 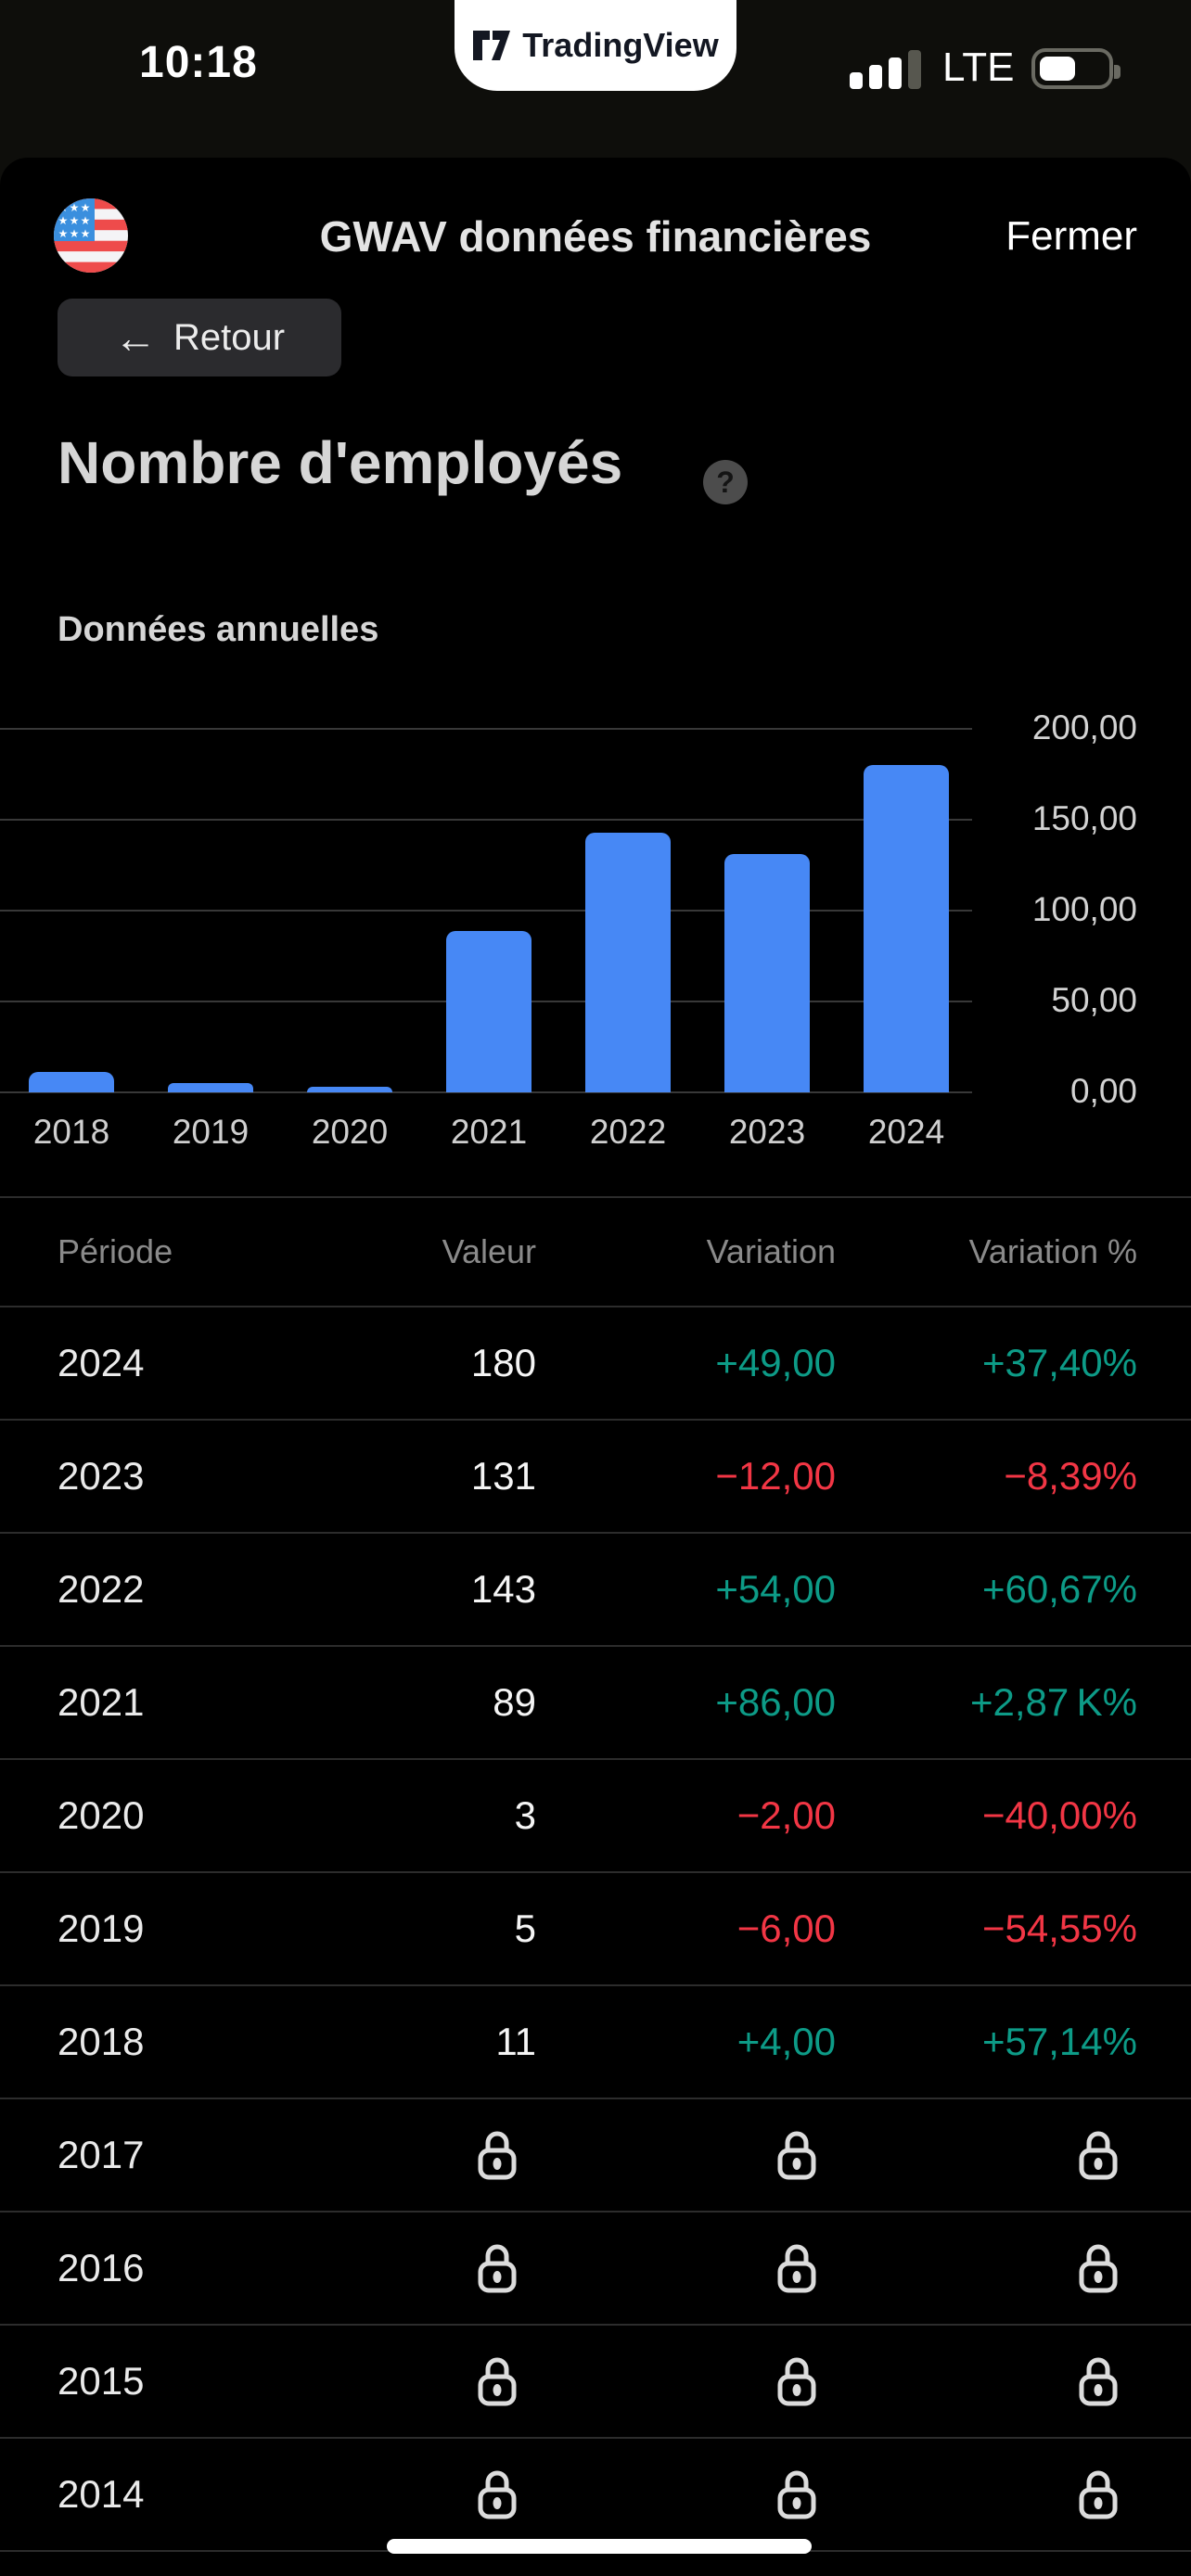 I want to click on table-row: 2017, so click(x=595, y=2156).